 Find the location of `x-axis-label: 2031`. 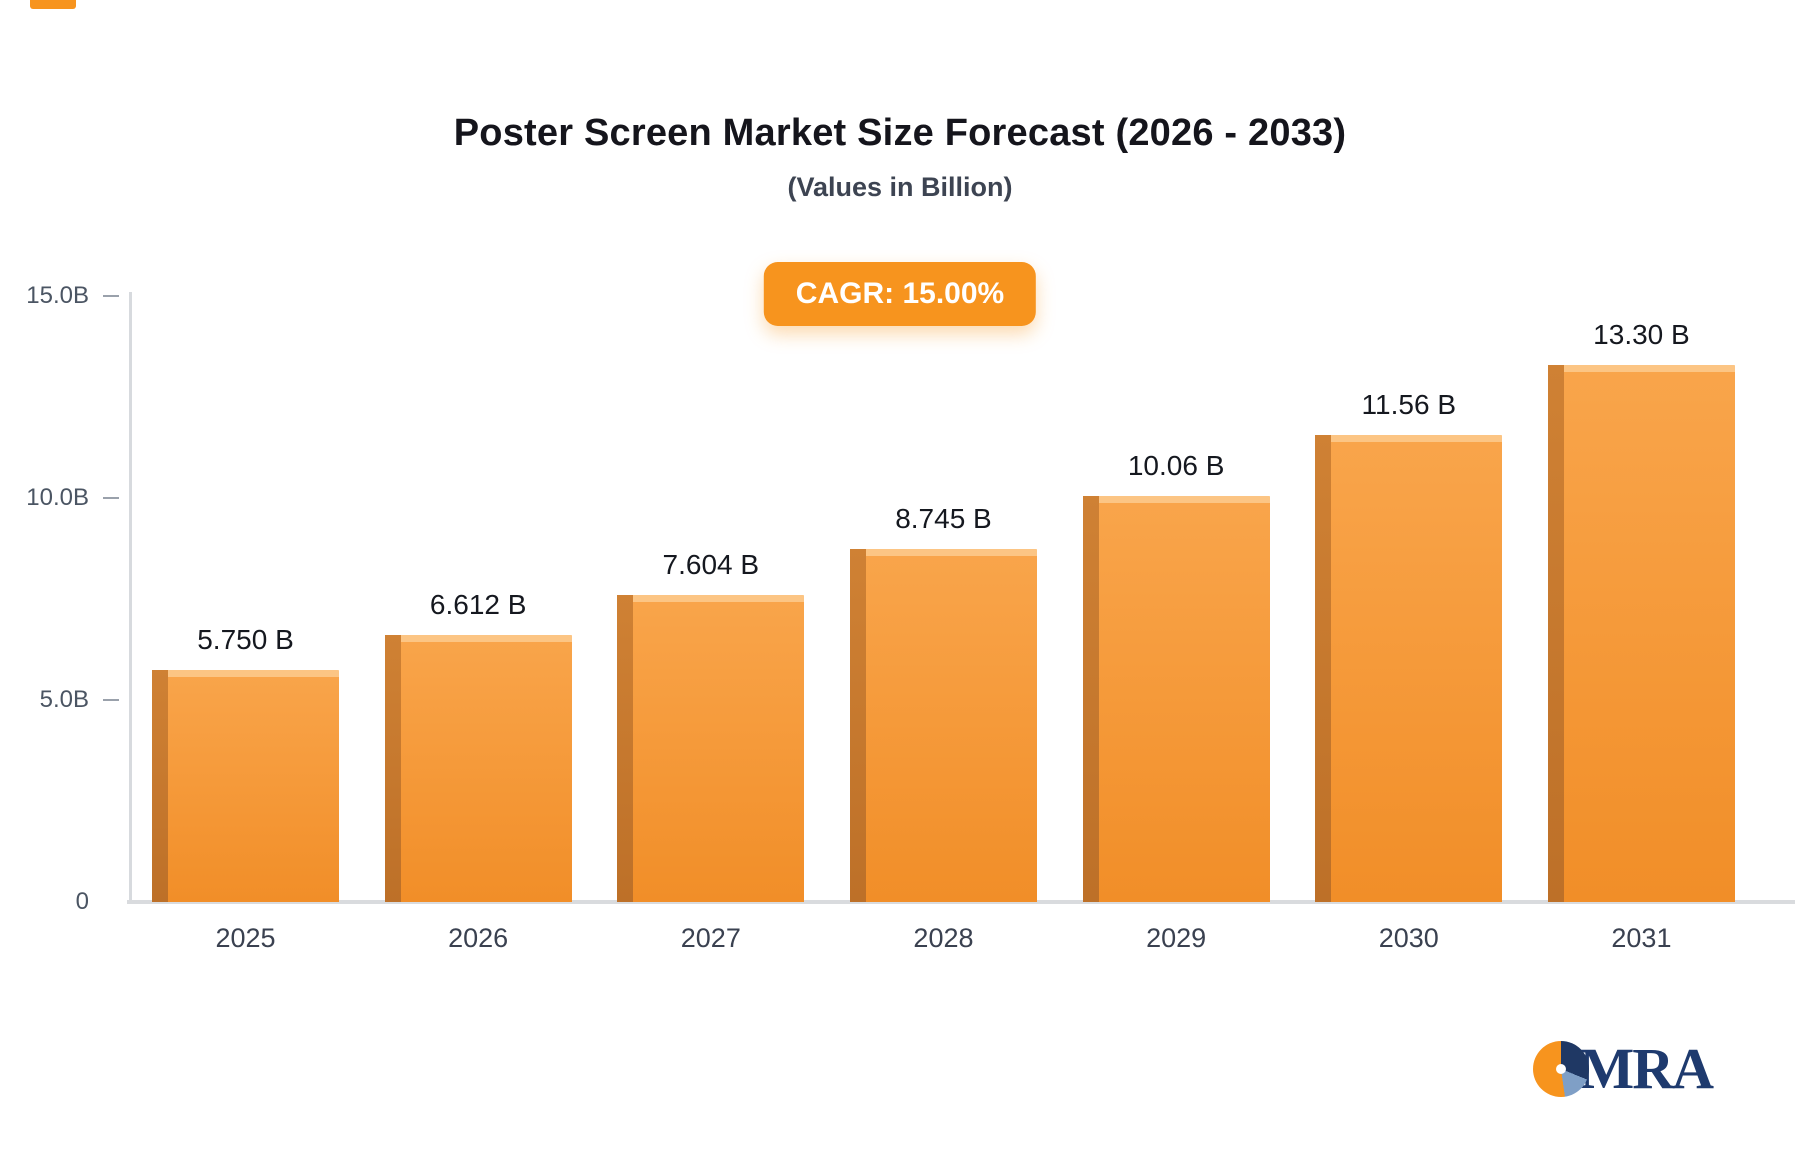

x-axis-label: 2031 is located at coordinates (1641, 938).